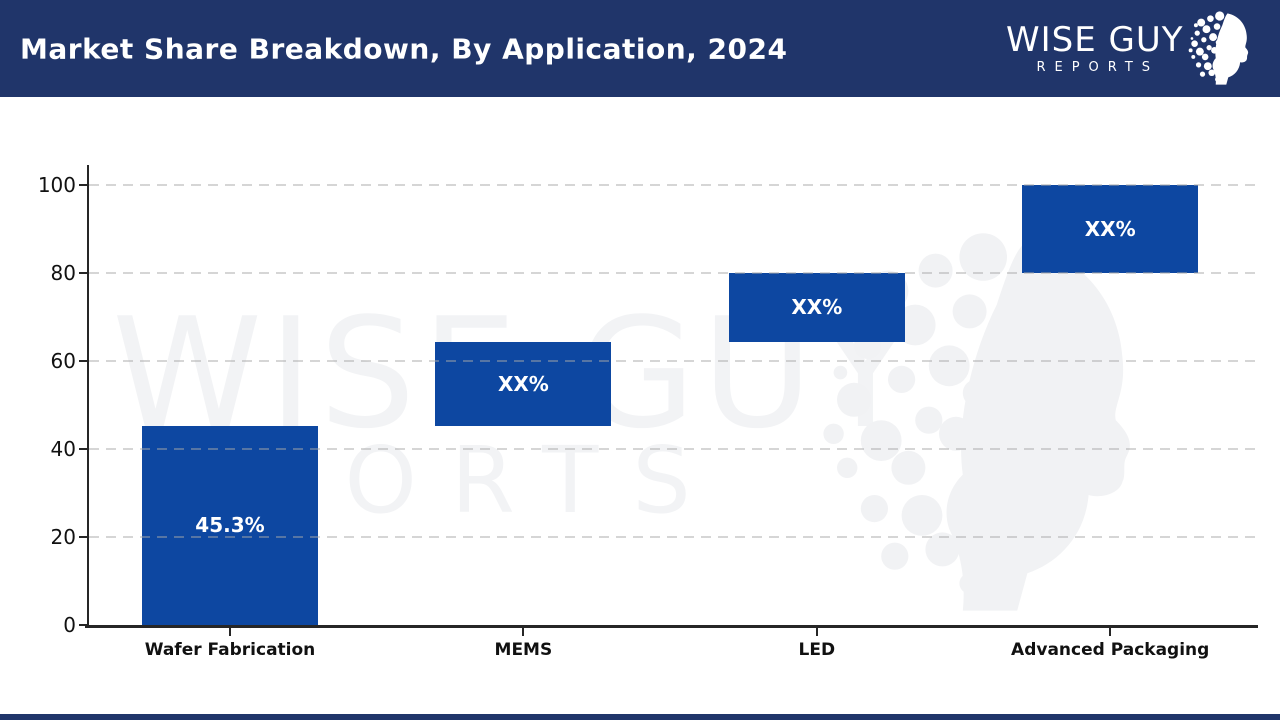 This screenshot has height=720, width=1280. I want to click on y-tick-label: 40, so click(63, 449).